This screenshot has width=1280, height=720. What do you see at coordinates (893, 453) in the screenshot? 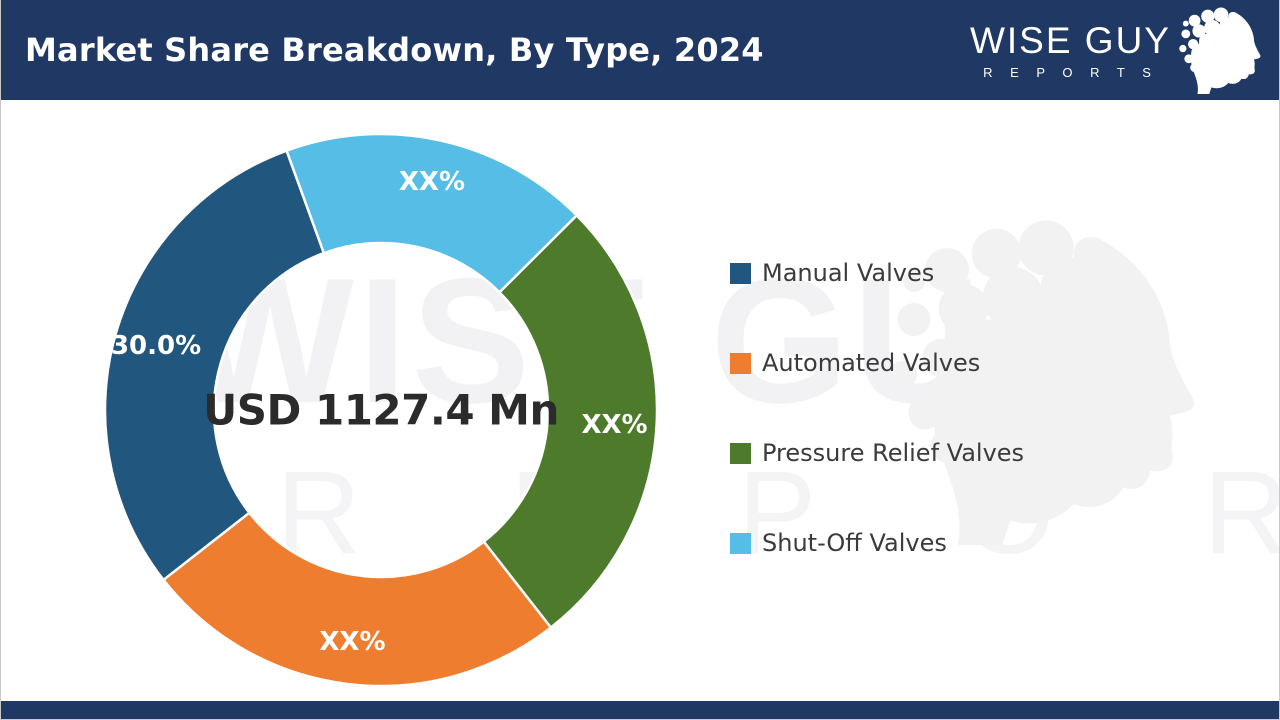
I see `legend-label-2: Pressure Relief Valves` at bounding box center [893, 453].